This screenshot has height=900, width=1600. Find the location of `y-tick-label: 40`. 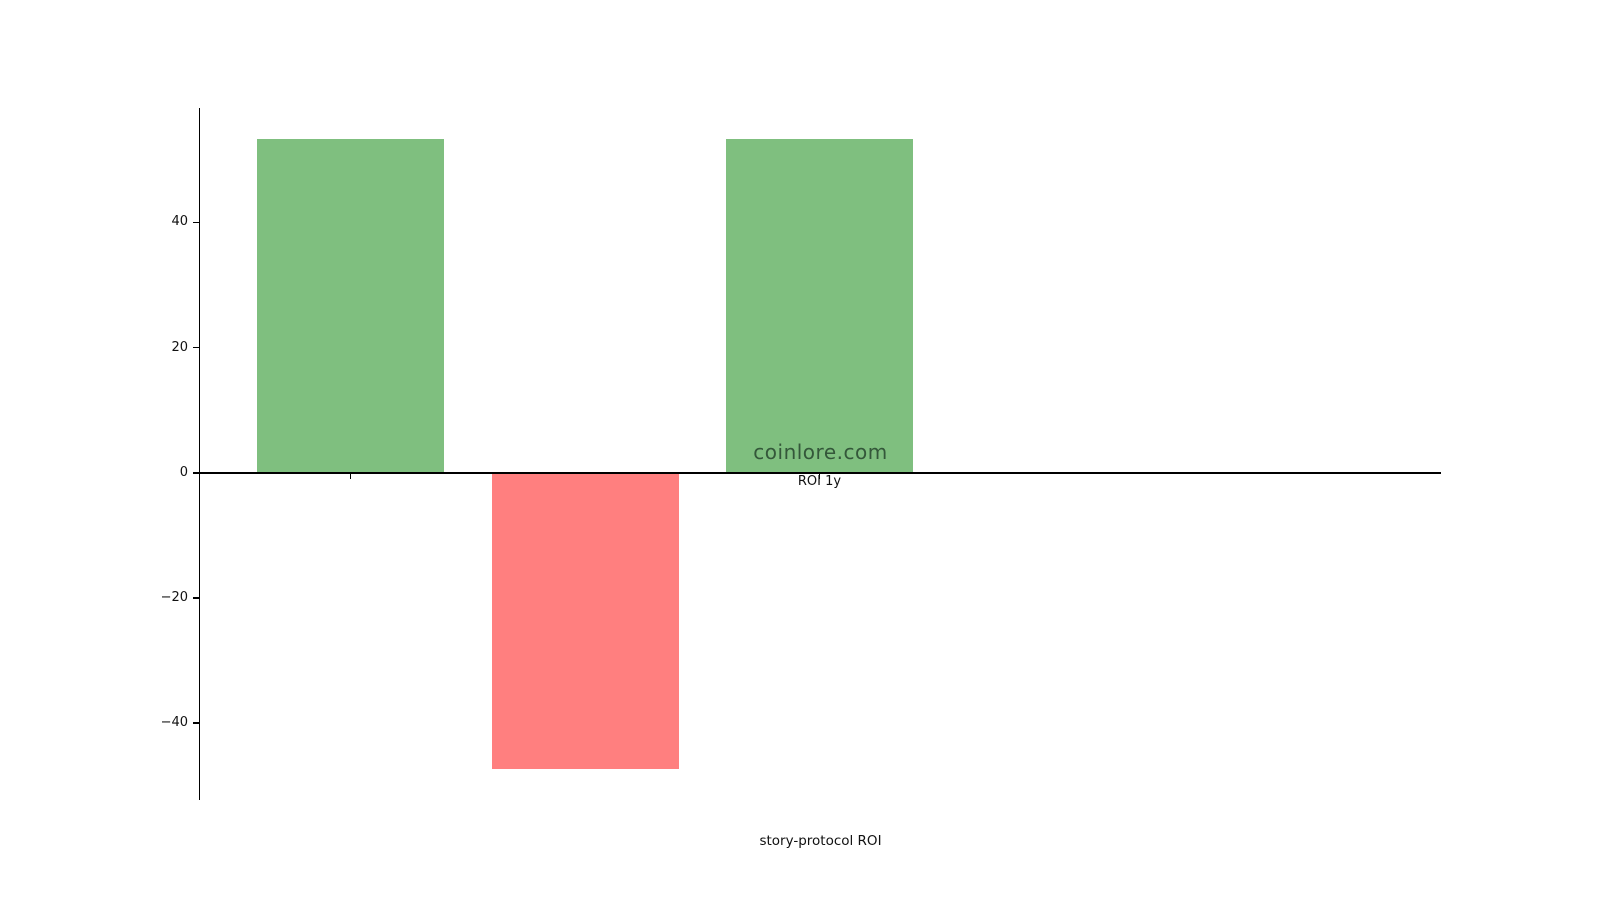

y-tick-label: 40 is located at coordinates (179, 222).